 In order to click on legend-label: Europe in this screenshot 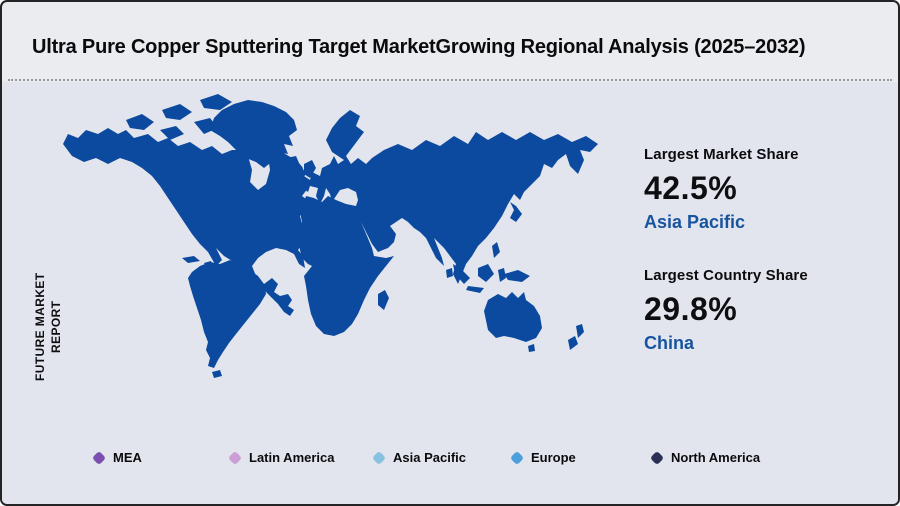, I will do `click(553, 457)`.